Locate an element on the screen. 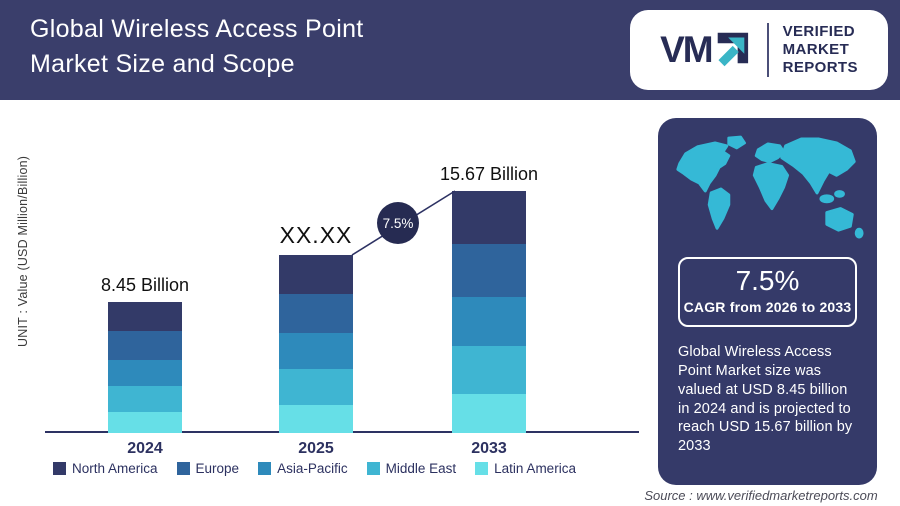 This screenshot has width=900, height=506. arrow-up-right-icon is located at coordinates (731, 50).